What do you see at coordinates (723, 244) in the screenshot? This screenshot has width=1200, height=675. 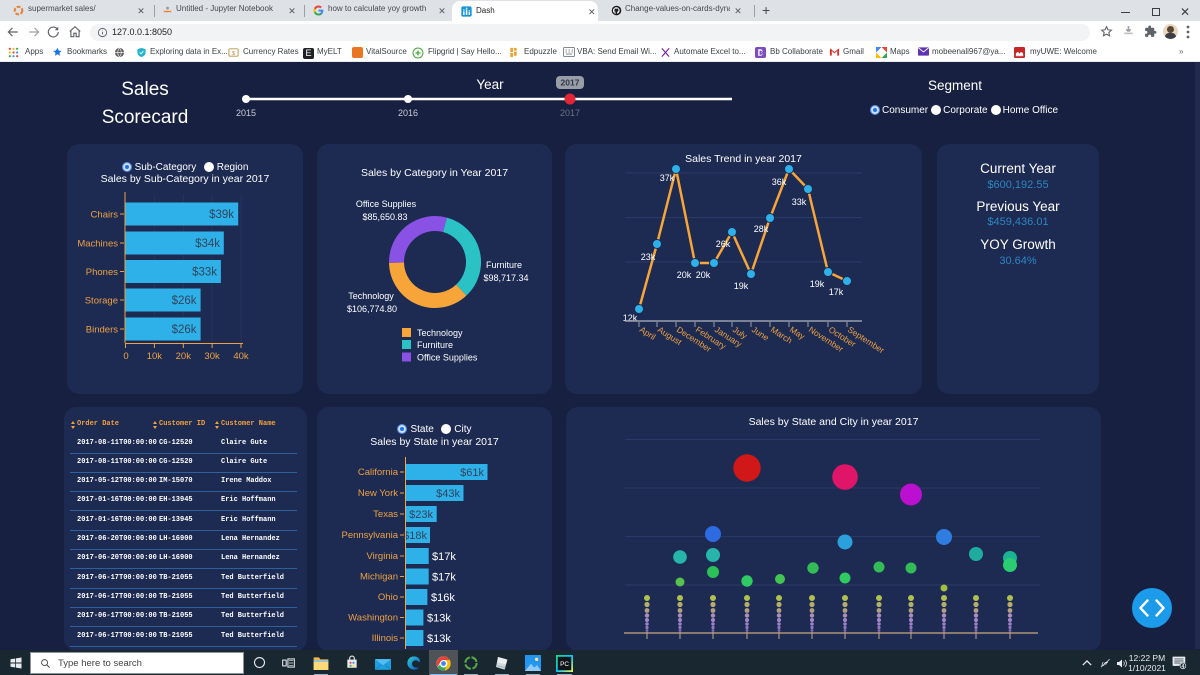 I see `svg-text: 26k` at bounding box center [723, 244].